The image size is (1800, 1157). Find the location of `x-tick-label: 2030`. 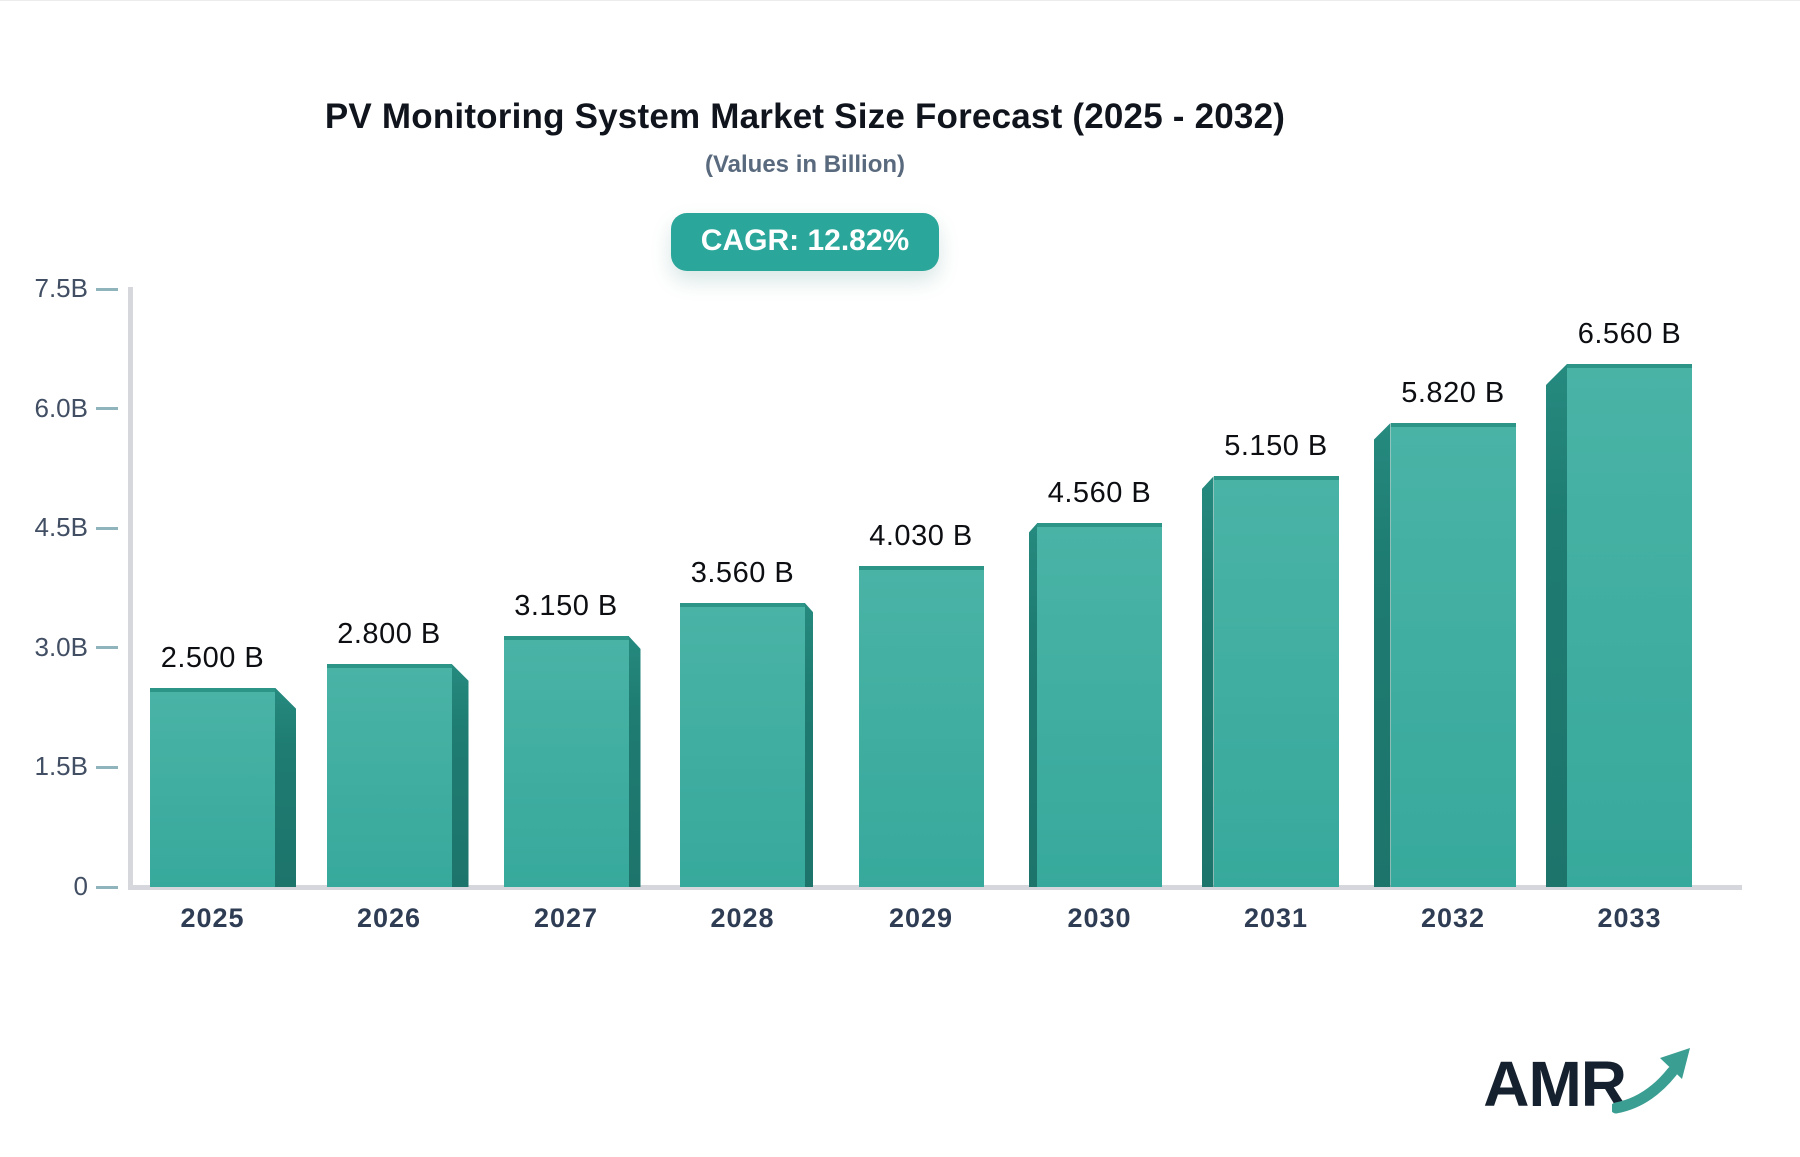

x-tick-label: 2030 is located at coordinates (1099, 918).